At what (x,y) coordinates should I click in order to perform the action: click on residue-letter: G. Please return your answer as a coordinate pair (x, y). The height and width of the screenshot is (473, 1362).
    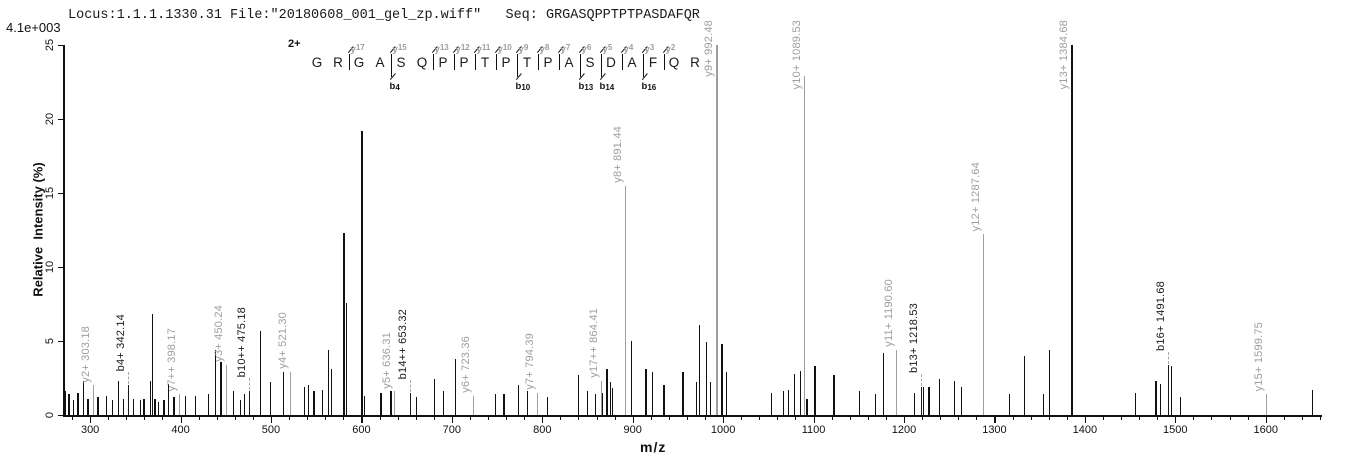
    Looking at the image, I should click on (359, 62).